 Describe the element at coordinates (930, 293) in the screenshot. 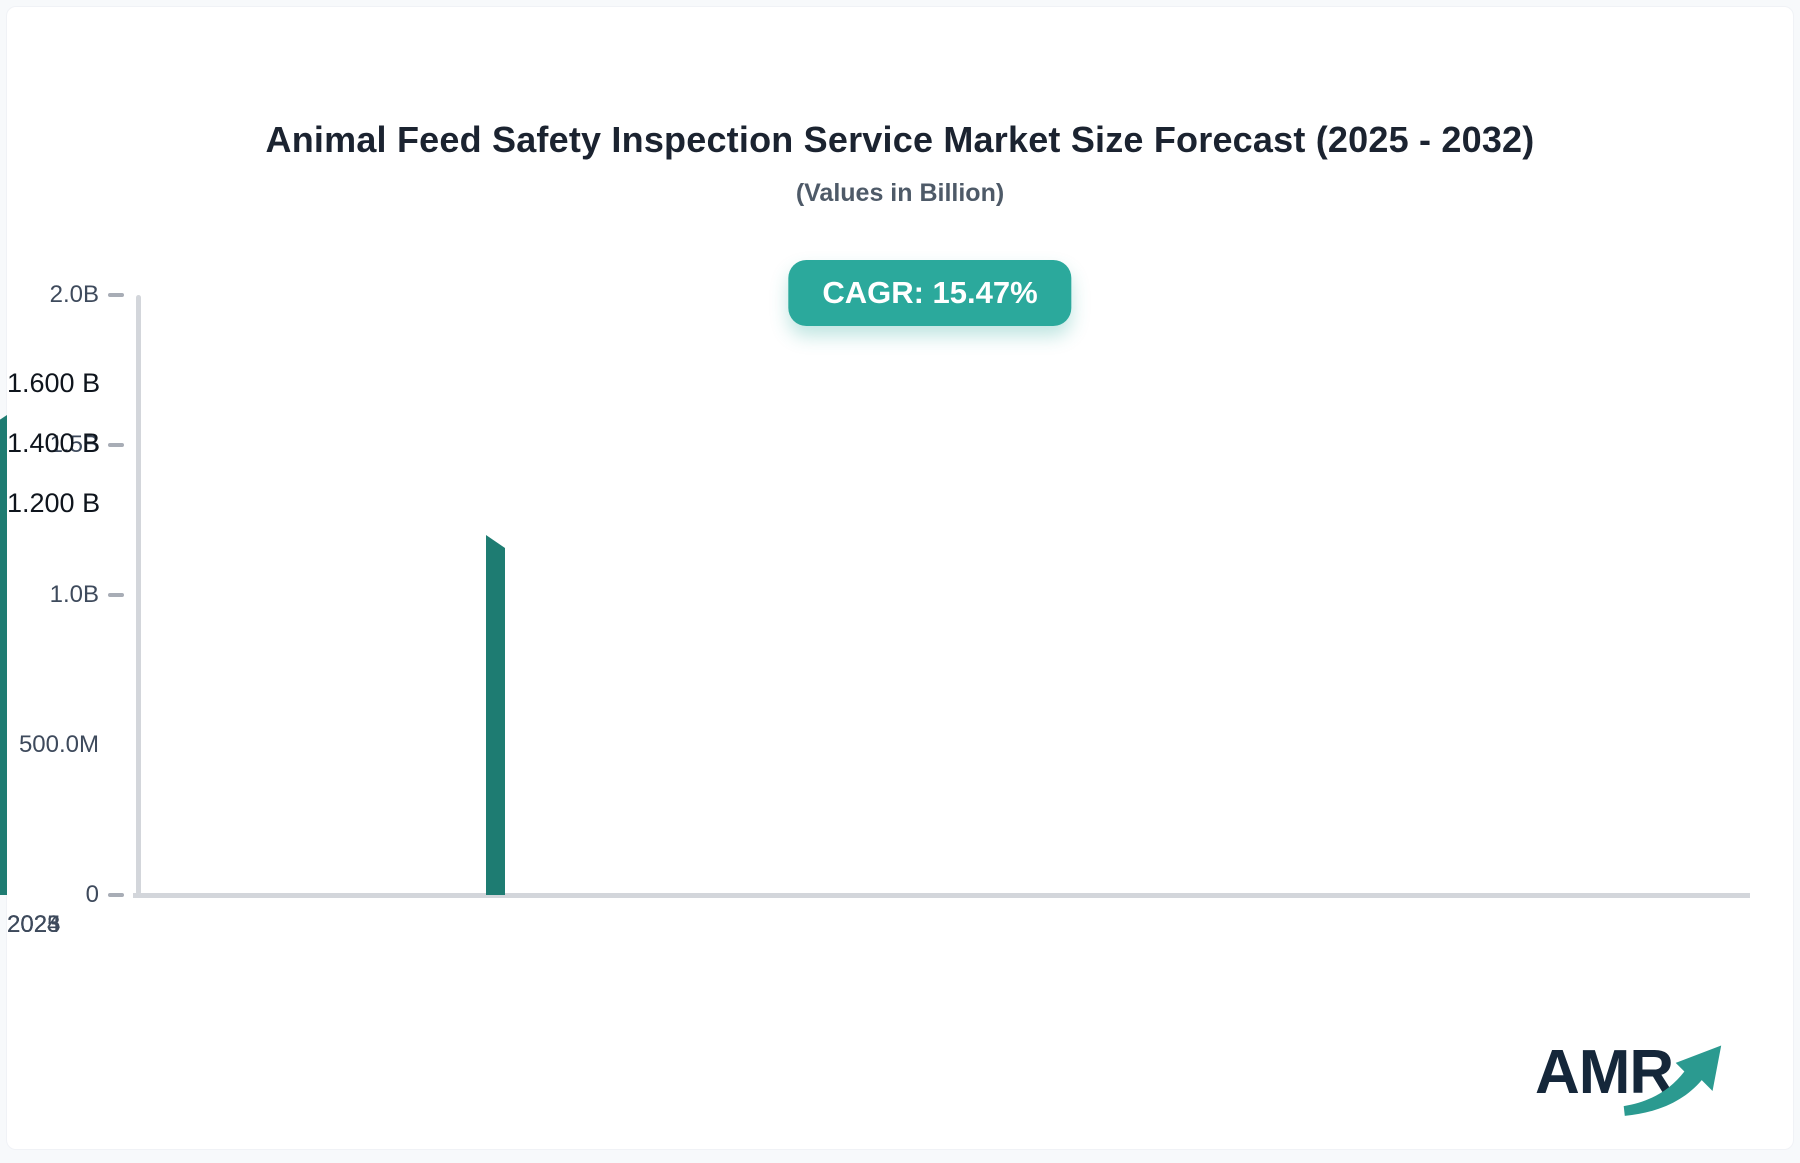

I see `cagr-badge: CAGR: 15.47%` at that location.